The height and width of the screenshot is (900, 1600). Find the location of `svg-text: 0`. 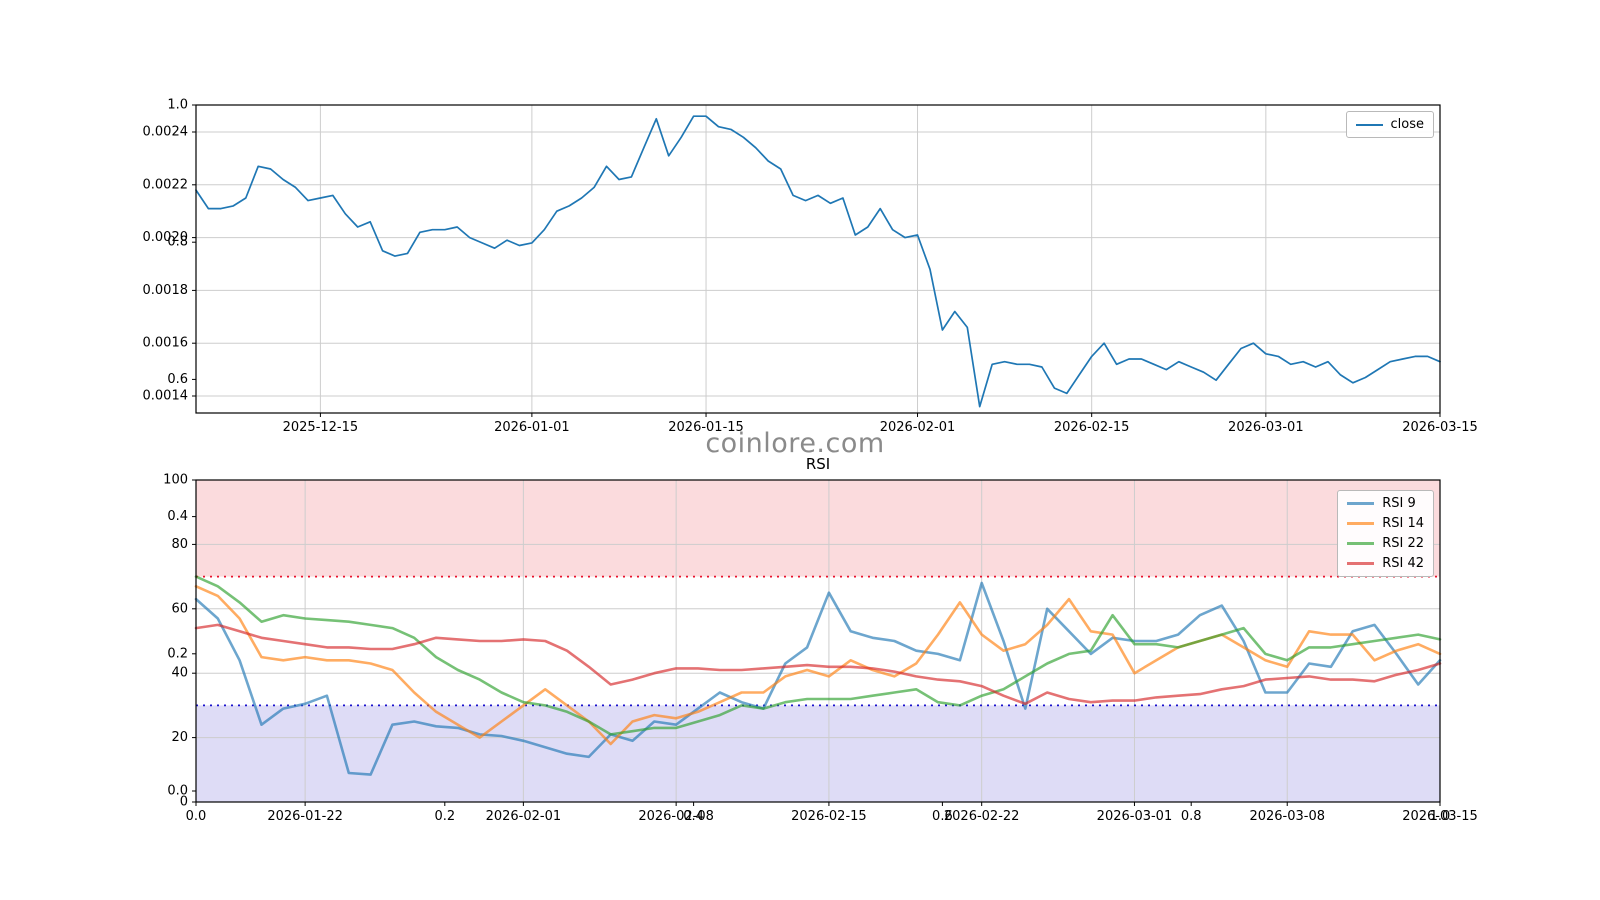

svg-text: 0 is located at coordinates (184, 802).